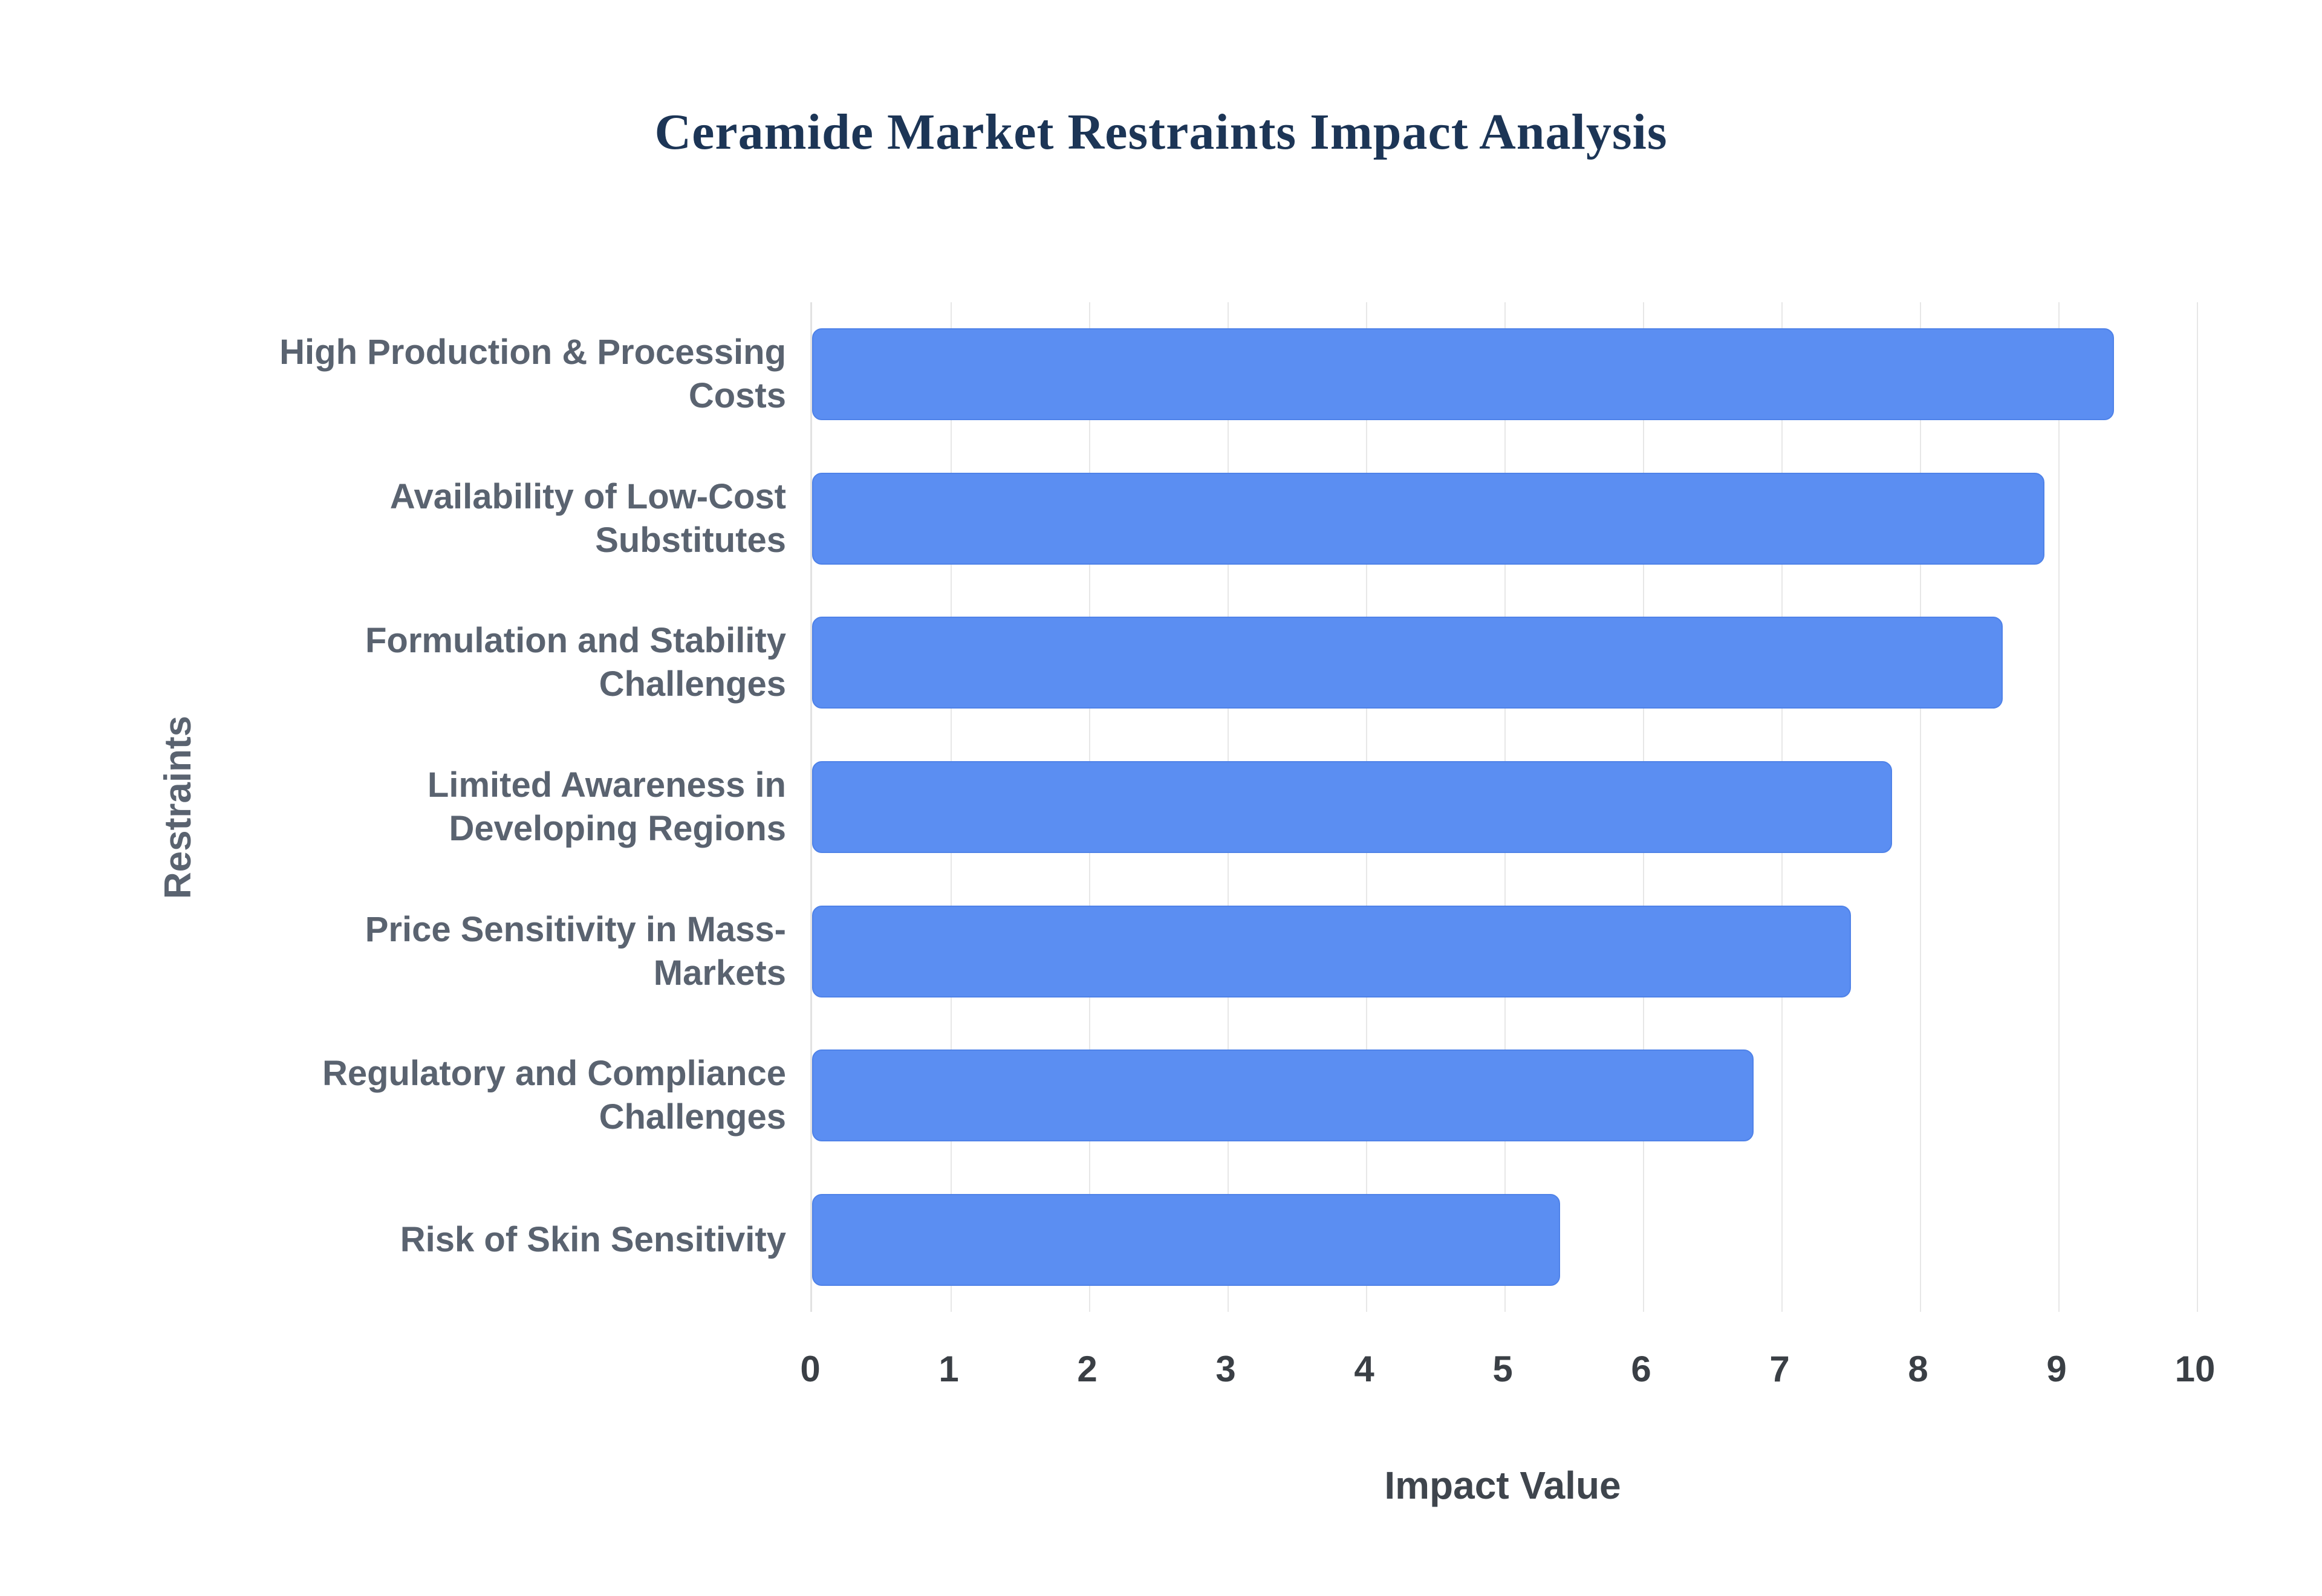 This screenshot has height=1596, width=2322. I want to click on x-tick-label: 7, so click(1779, 1369).